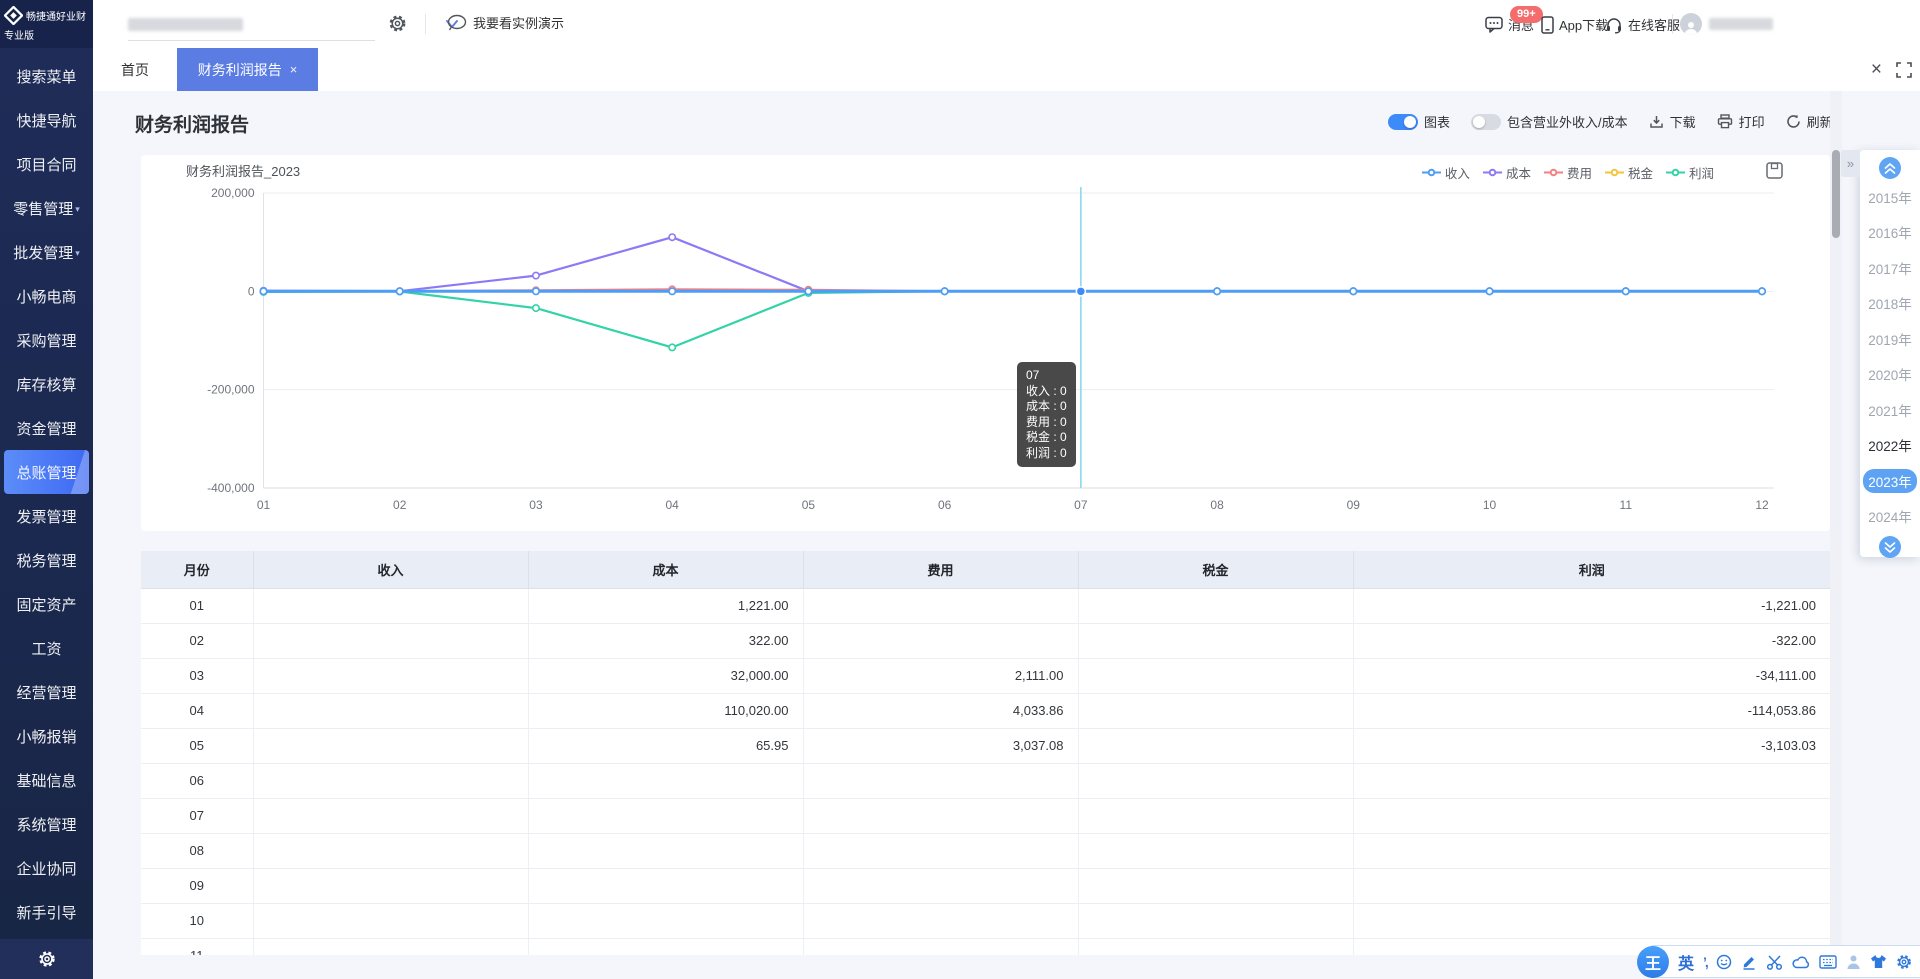  I want to click on sidebar-item-label: 工资, so click(46, 649).